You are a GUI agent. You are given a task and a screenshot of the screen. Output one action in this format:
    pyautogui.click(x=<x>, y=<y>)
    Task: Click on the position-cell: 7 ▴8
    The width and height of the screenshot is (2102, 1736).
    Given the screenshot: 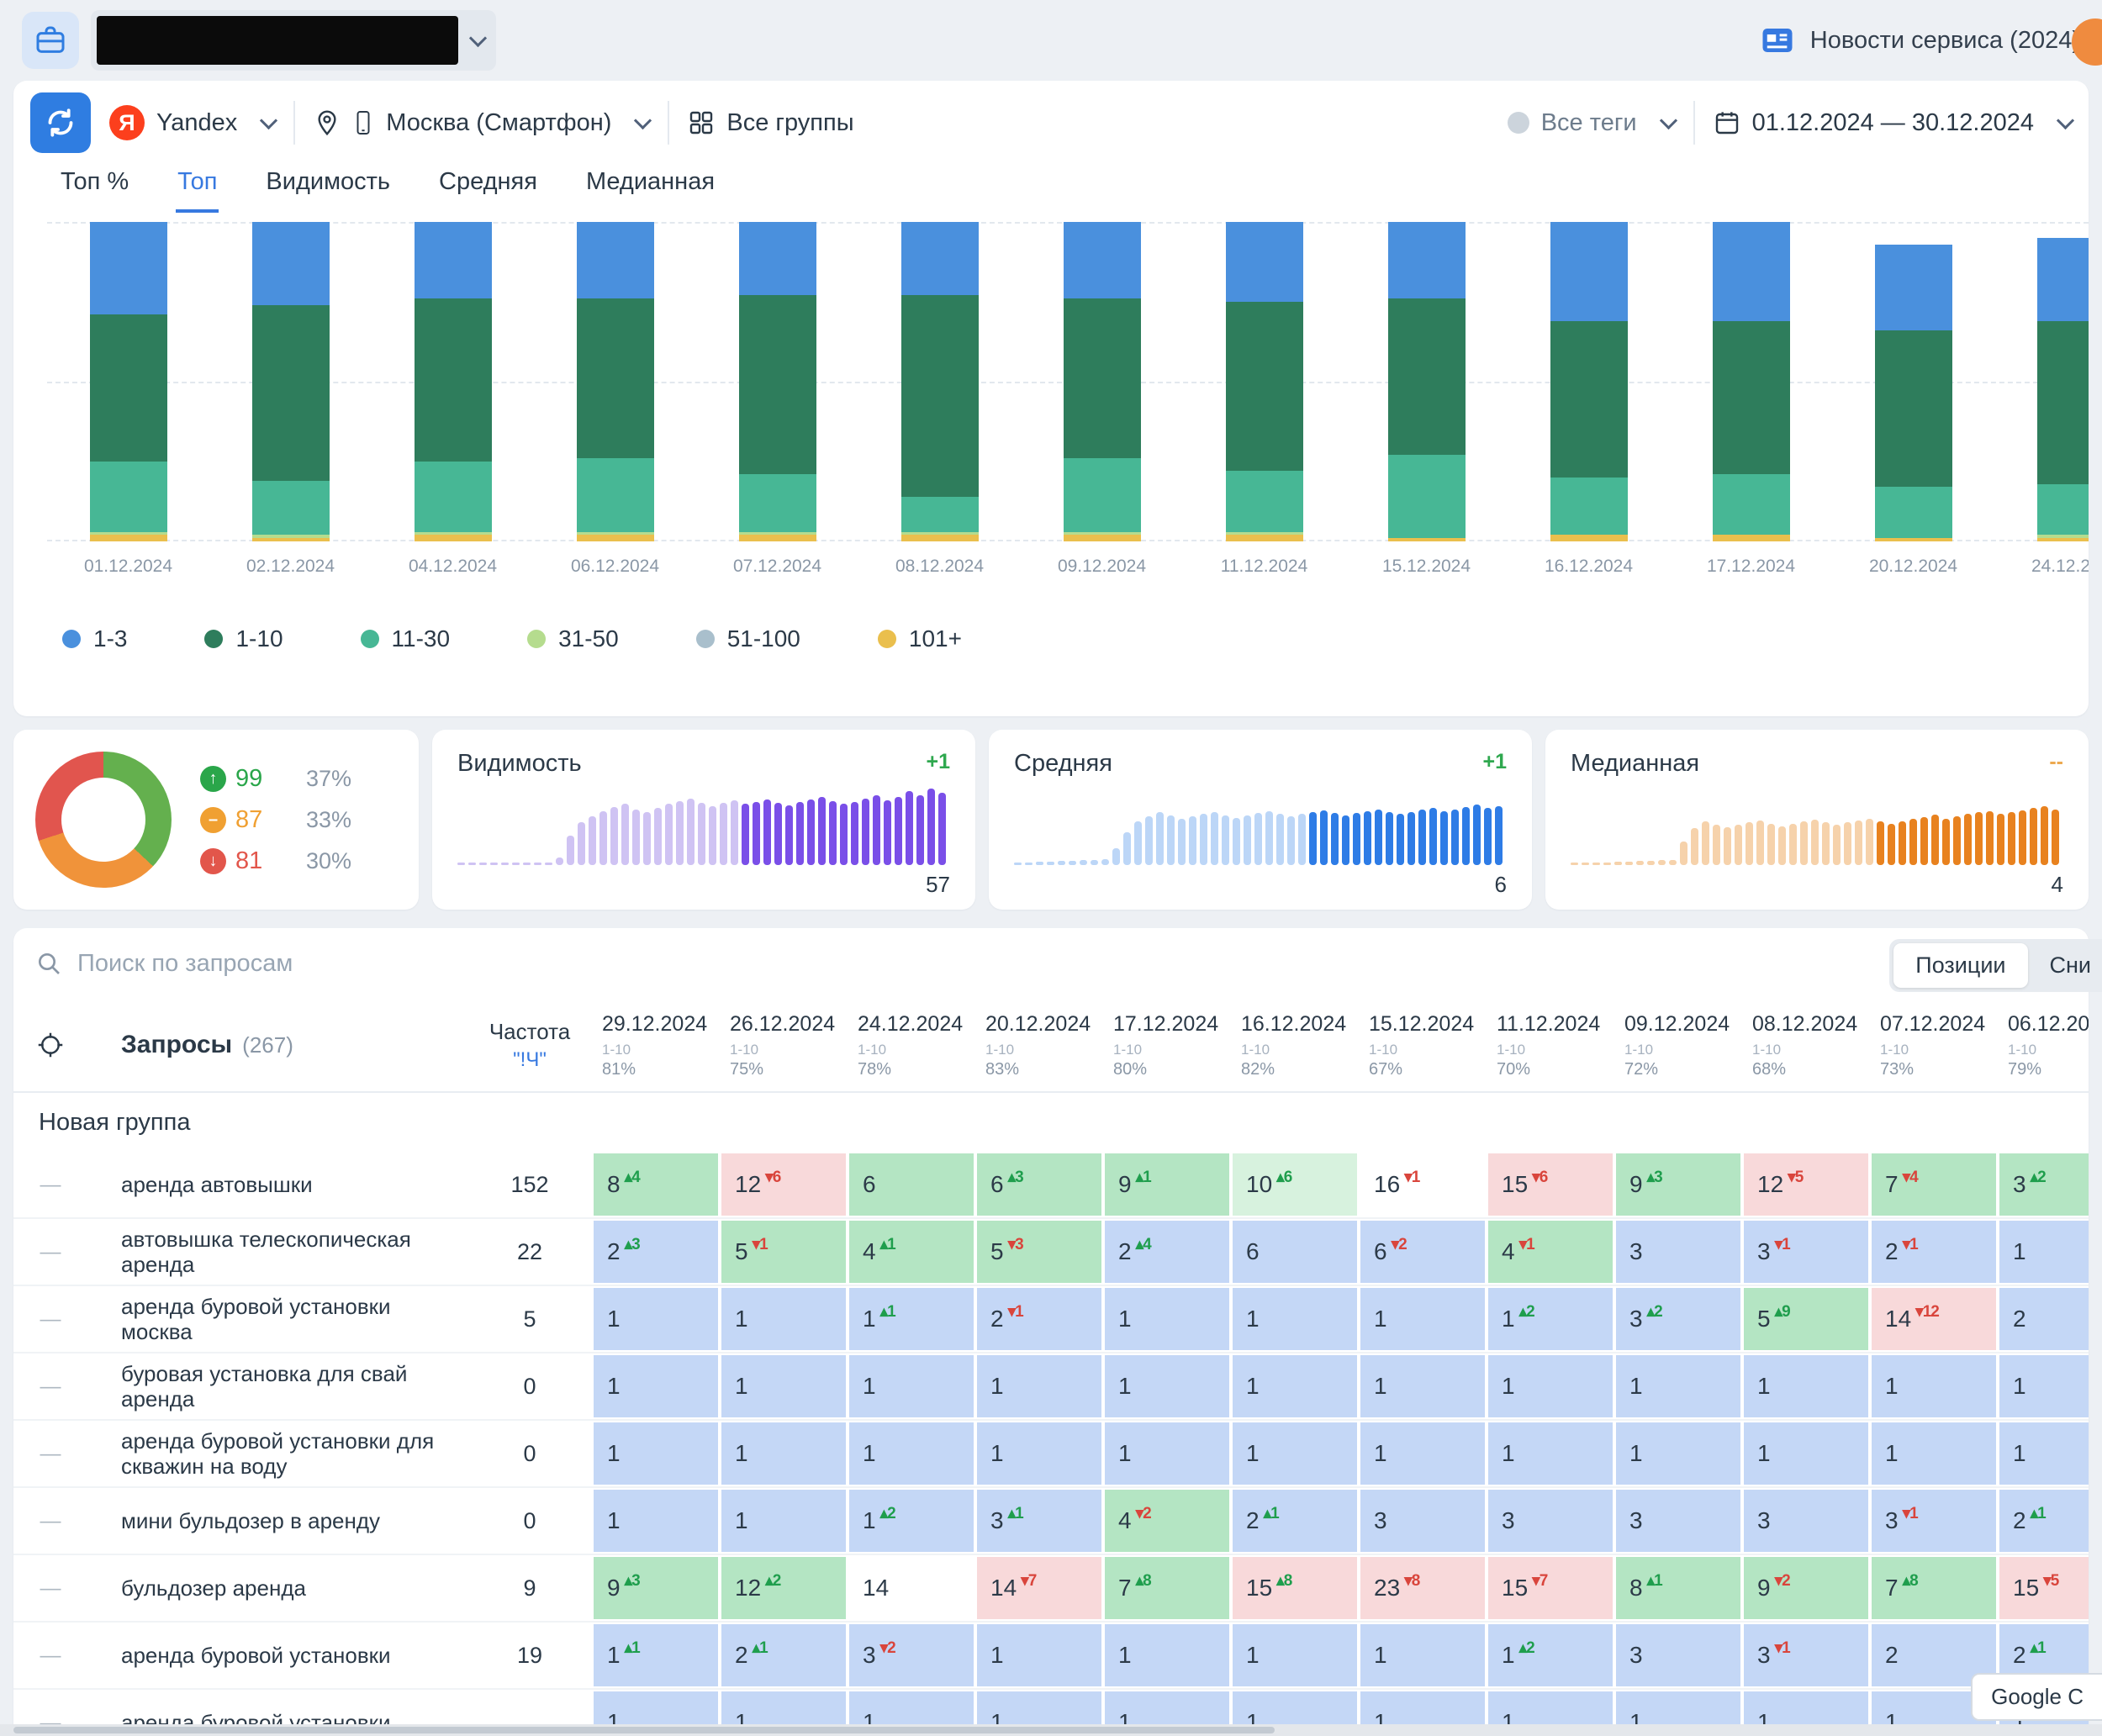 What is the action you would take?
    pyautogui.click(x=1934, y=1588)
    